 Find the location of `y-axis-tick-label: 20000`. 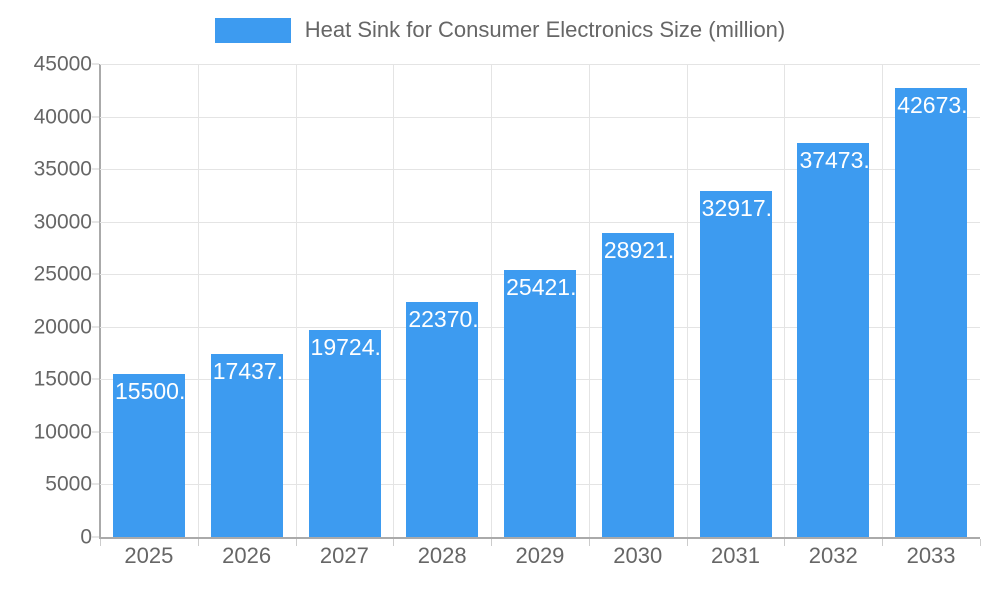

y-axis-tick-label: 20000 is located at coordinates (62, 327).